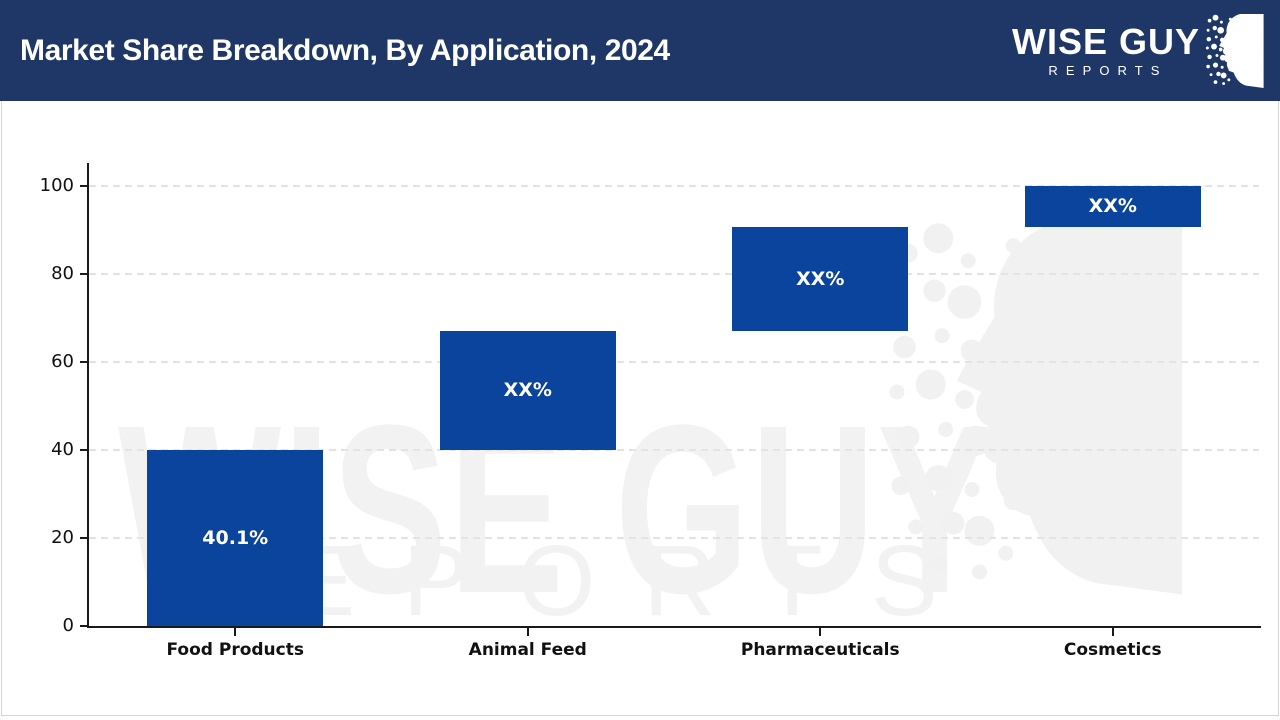 Image resolution: width=1280 pixels, height=720 pixels. I want to click on y-tick-label-100: 100, so click(56, 185).